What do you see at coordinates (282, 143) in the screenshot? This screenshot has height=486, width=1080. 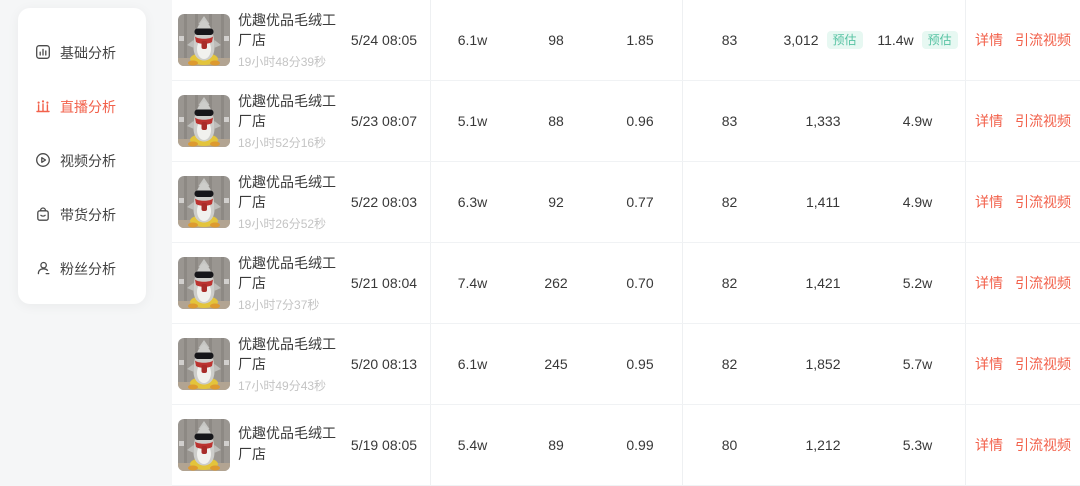 I see `live-duration: 18小时52分16秒` at bounding box center [282, 143].